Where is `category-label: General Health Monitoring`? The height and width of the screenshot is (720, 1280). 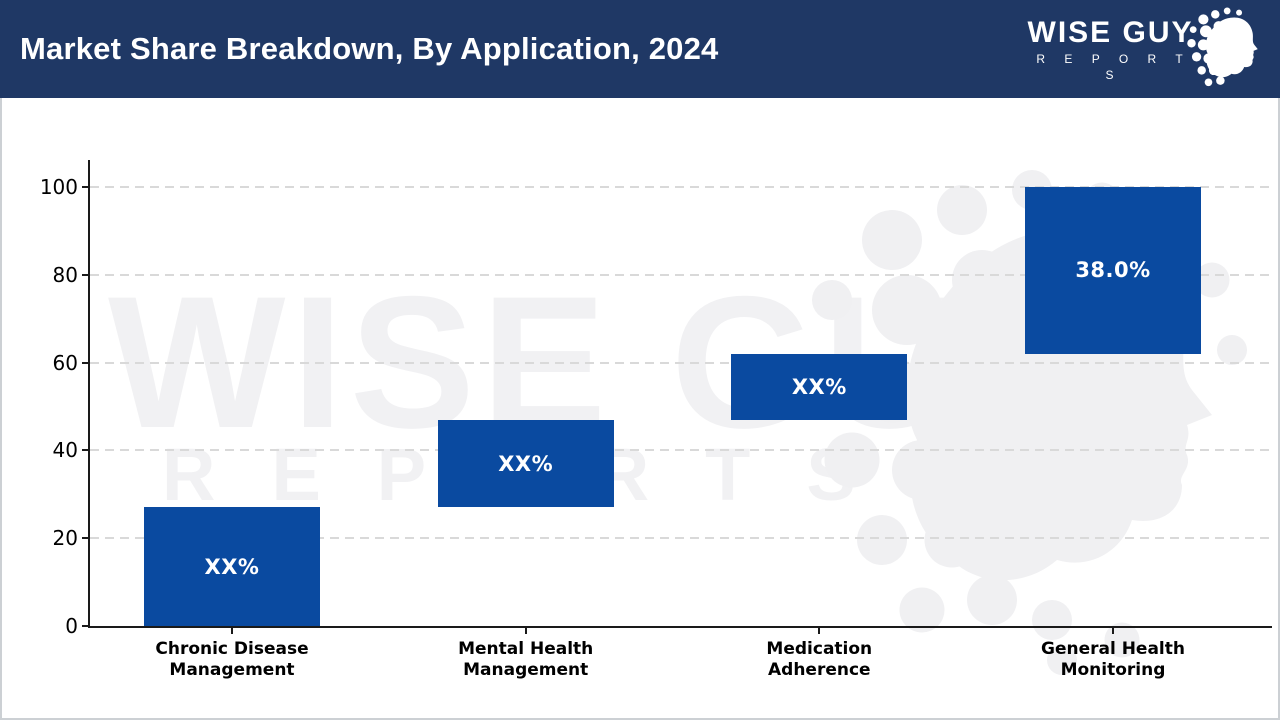 category-label: General Health Monitoring is located at coordinates (1113, 660).